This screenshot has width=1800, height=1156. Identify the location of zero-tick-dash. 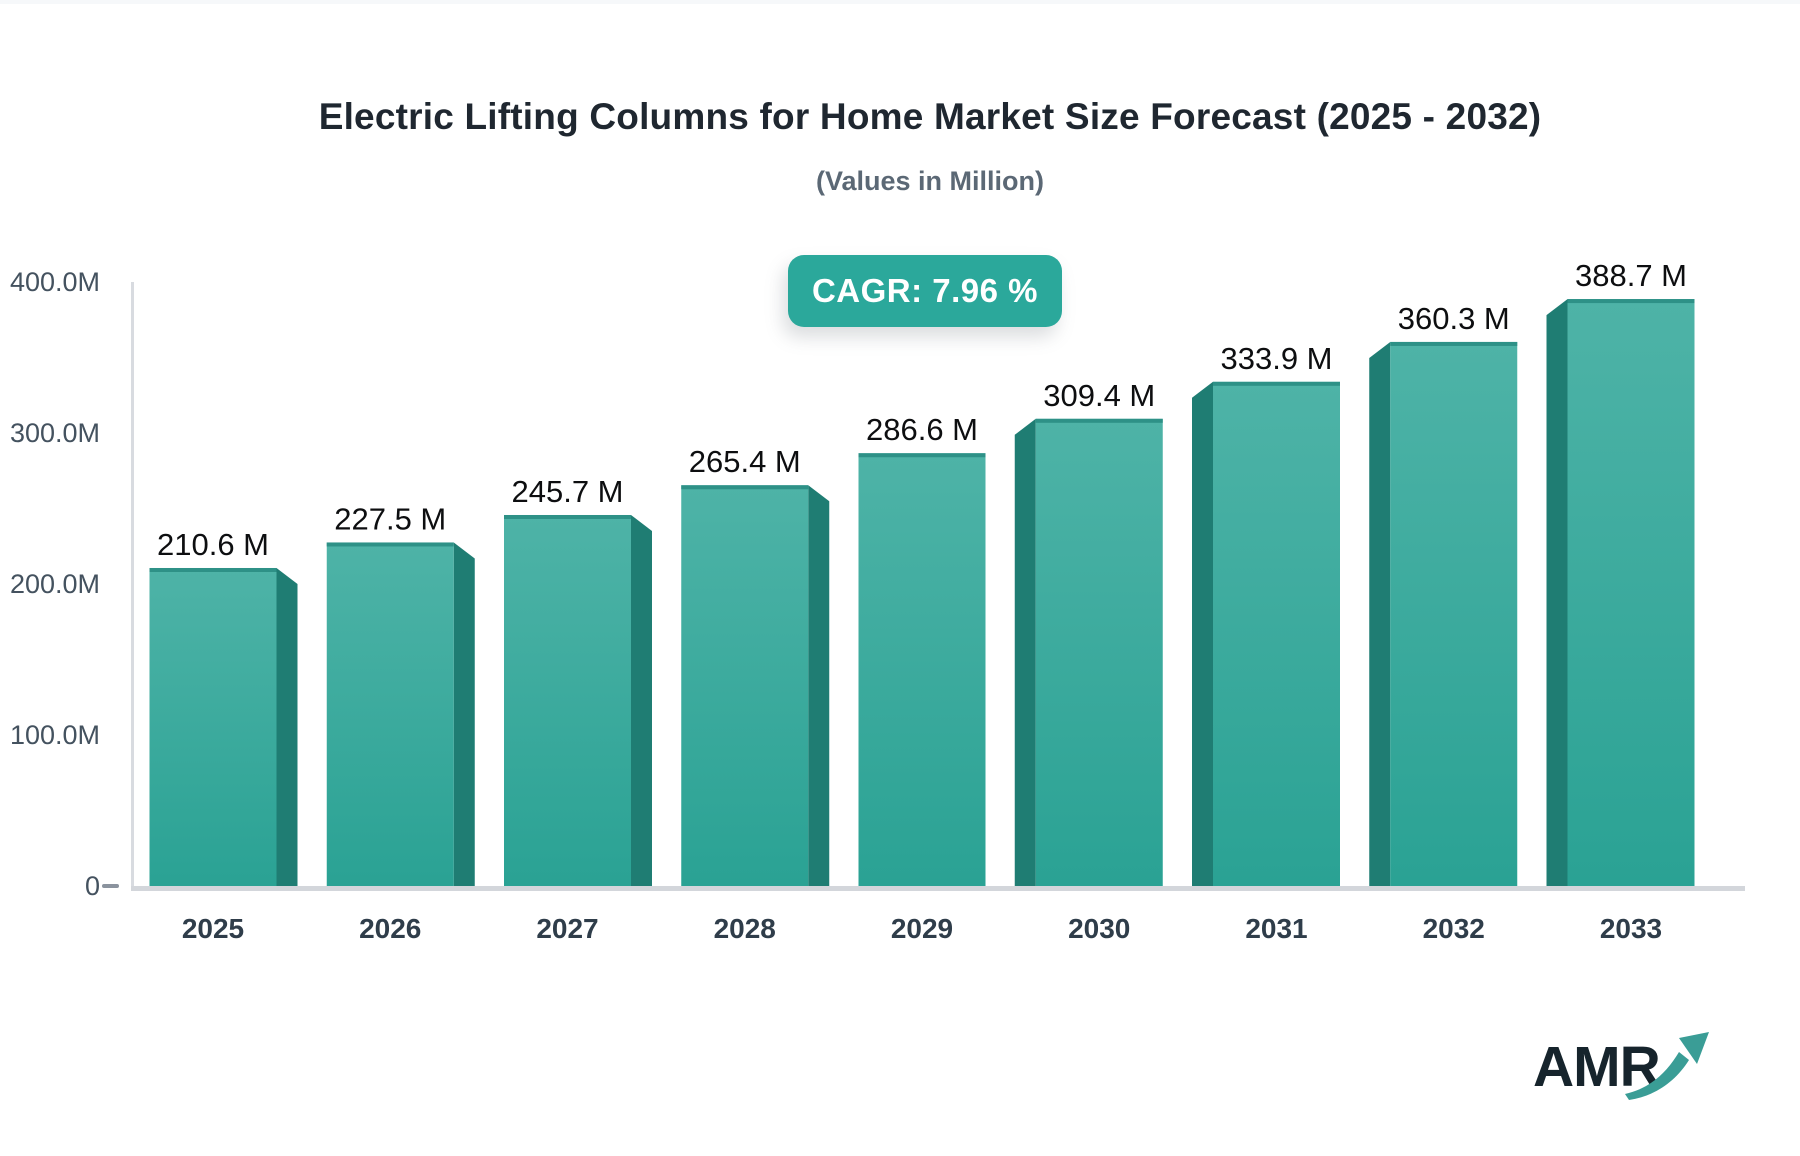
(110, 886).